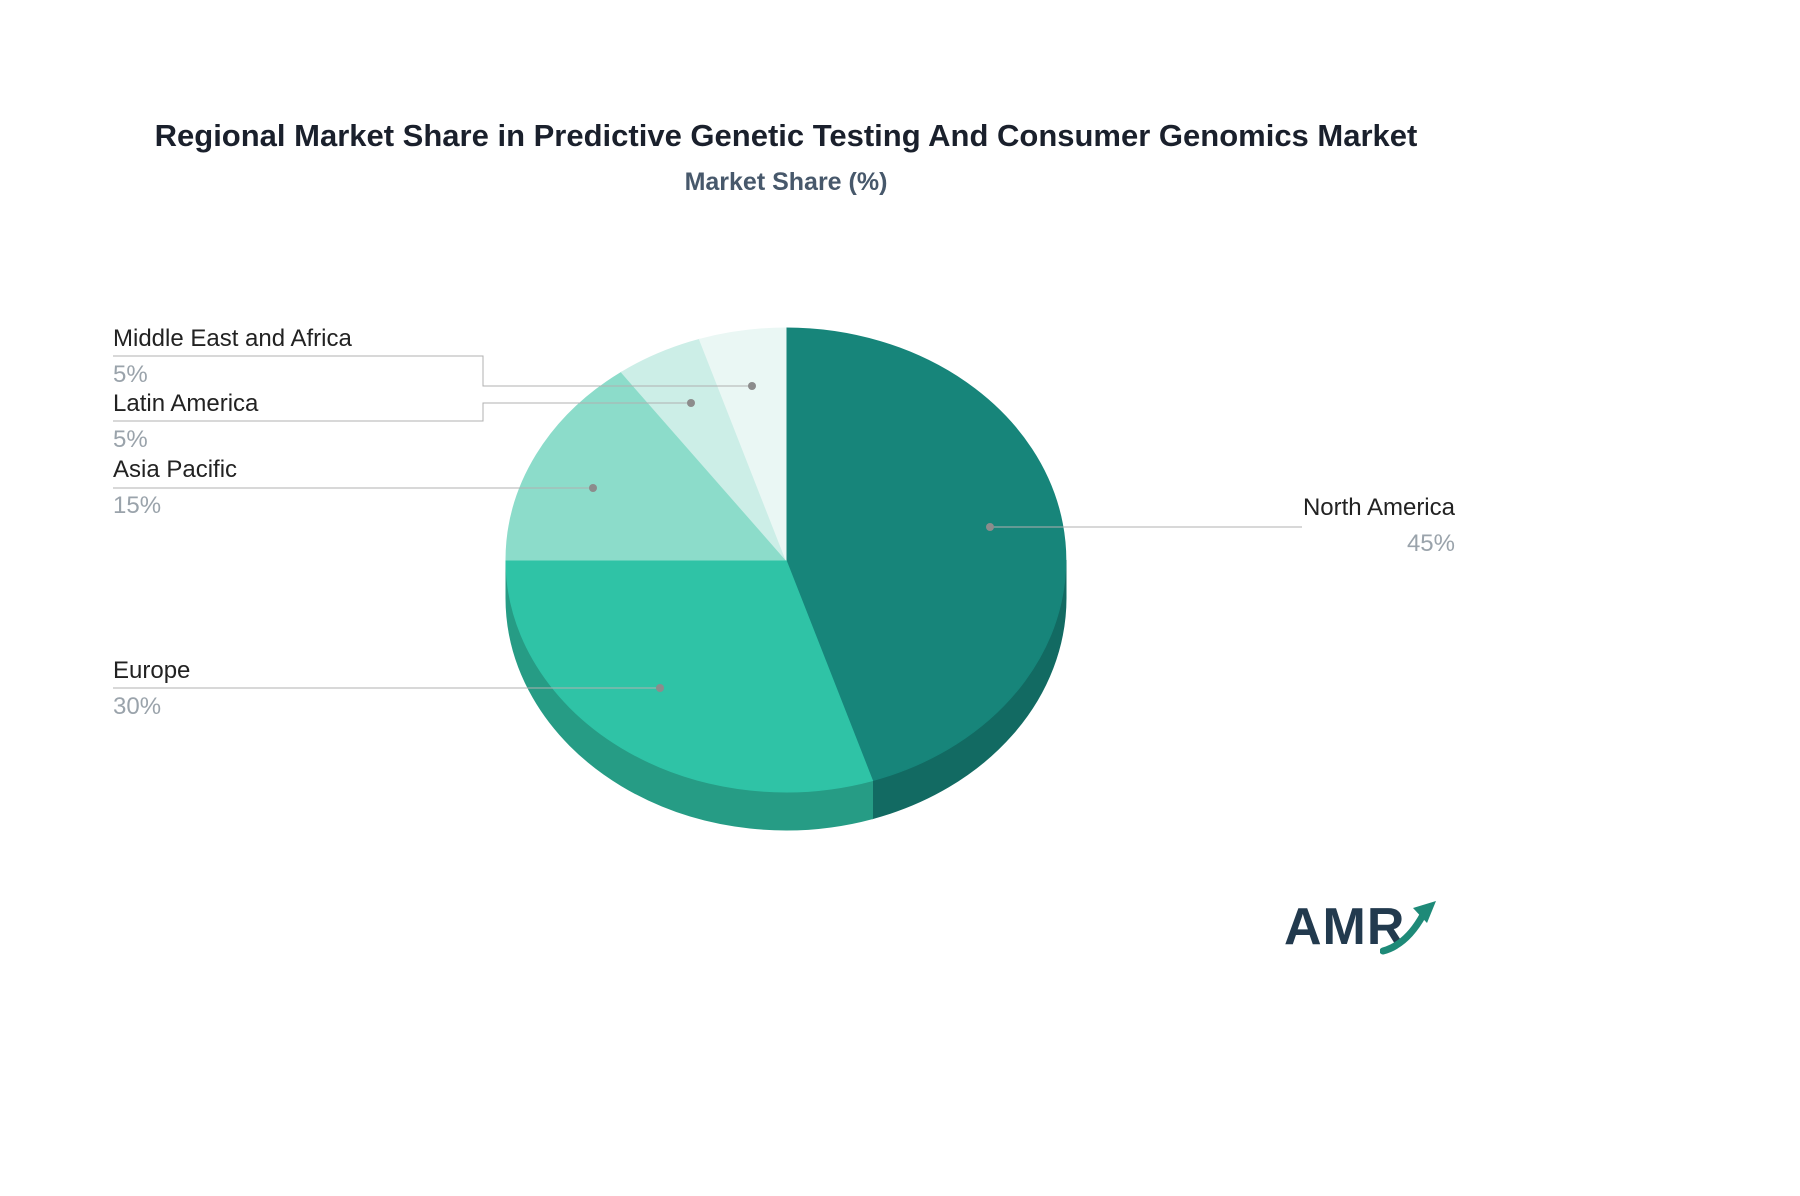 The image size is (1800, 1196). What do you see at coordinates (1408, 928) in the screenshot?
I see `growth-arrow-icon` at bounding box center [1408, 928].